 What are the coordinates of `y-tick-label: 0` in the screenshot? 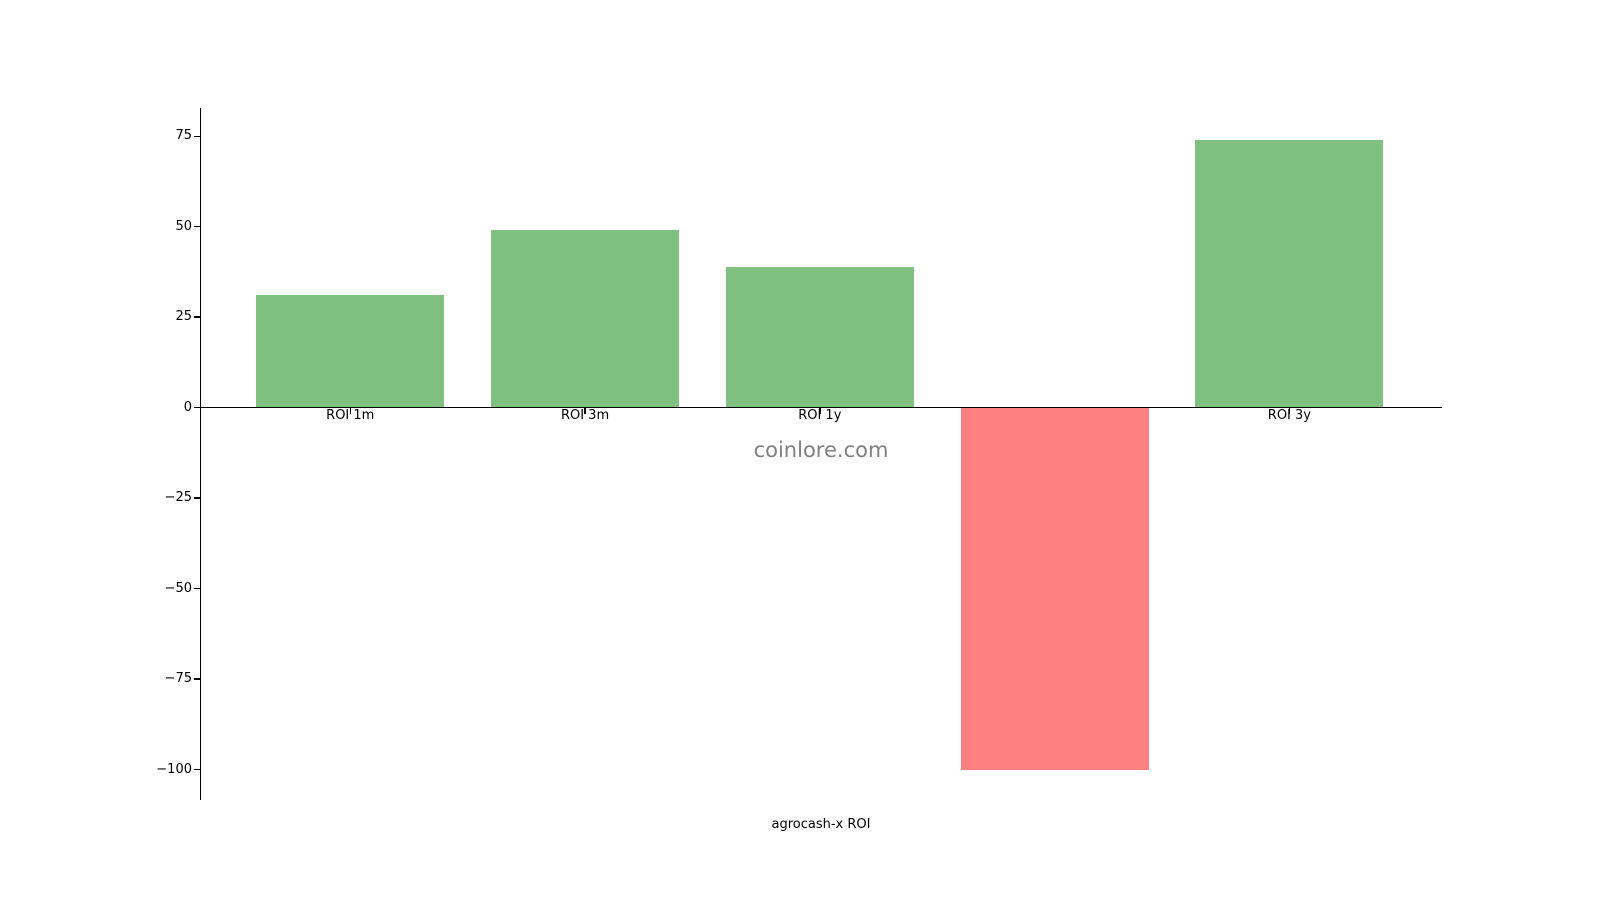 It's located at (187, 407).